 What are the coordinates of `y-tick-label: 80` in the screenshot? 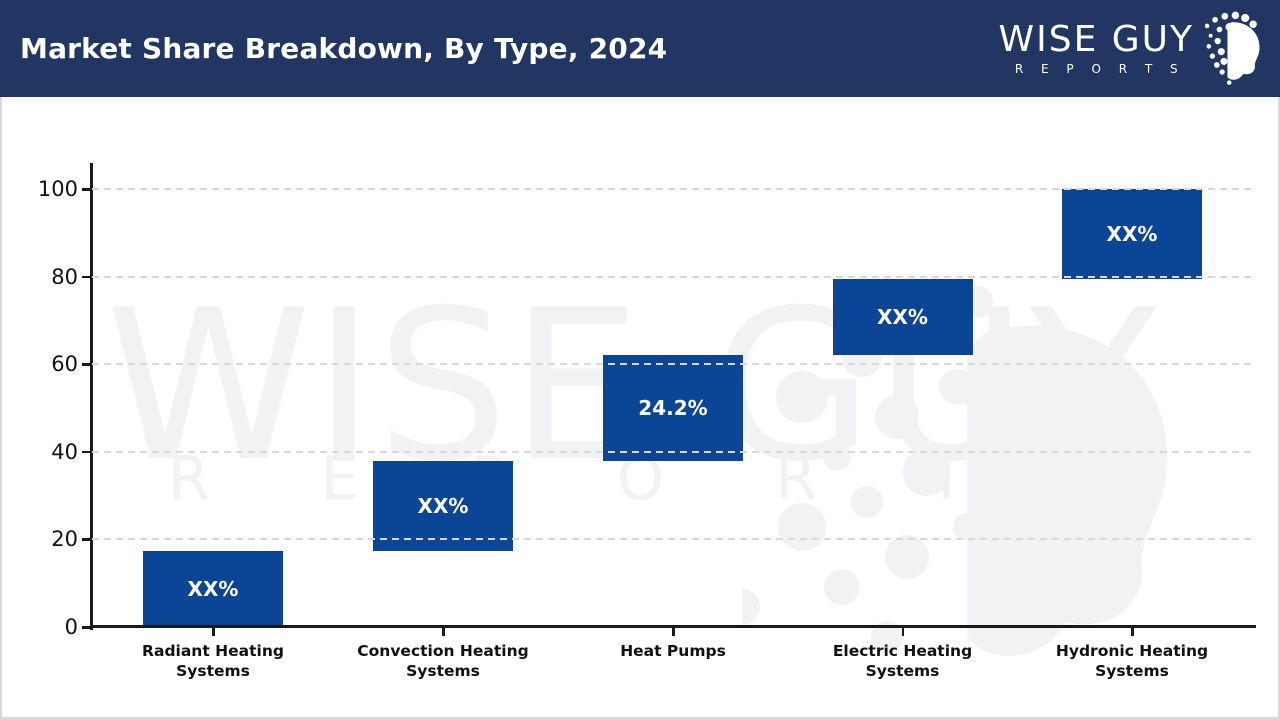 It's located at (64, 276).